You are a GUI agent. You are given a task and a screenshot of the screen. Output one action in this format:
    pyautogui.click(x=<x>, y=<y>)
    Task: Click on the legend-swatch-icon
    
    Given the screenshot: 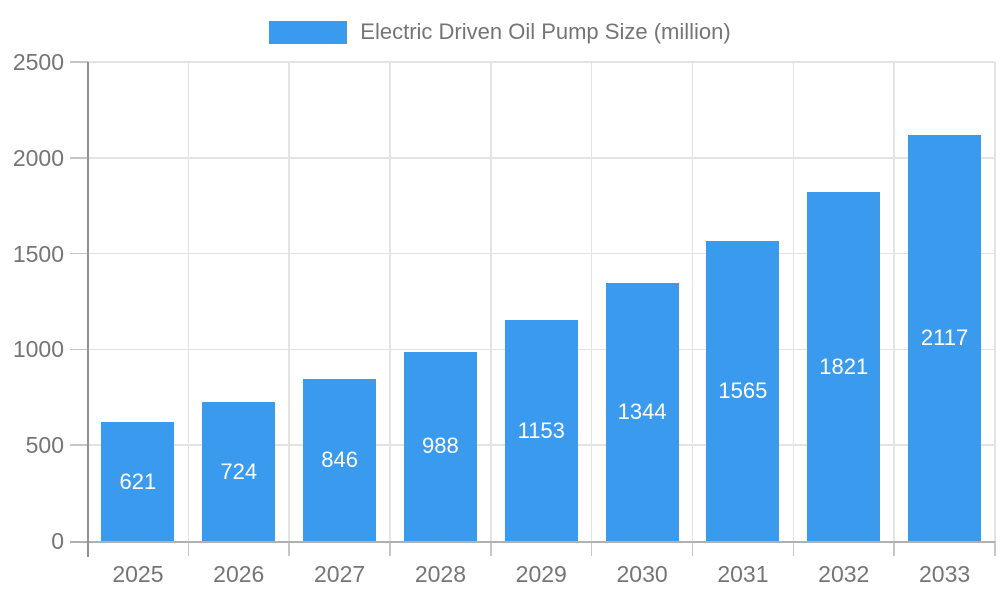 What is the action you would take?
    pyautogui.click(x=308, y=32)
    